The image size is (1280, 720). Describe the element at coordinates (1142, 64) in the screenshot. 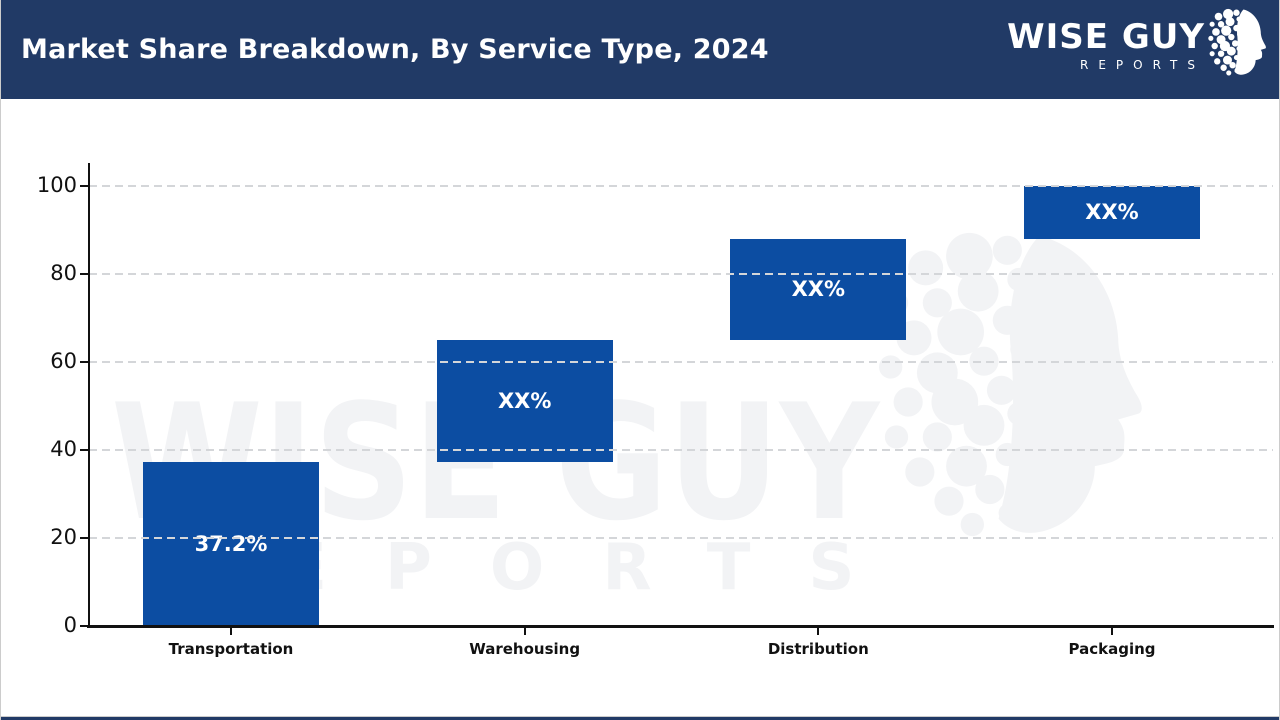

I see `logo-subtitle: REPORTS` at that location.